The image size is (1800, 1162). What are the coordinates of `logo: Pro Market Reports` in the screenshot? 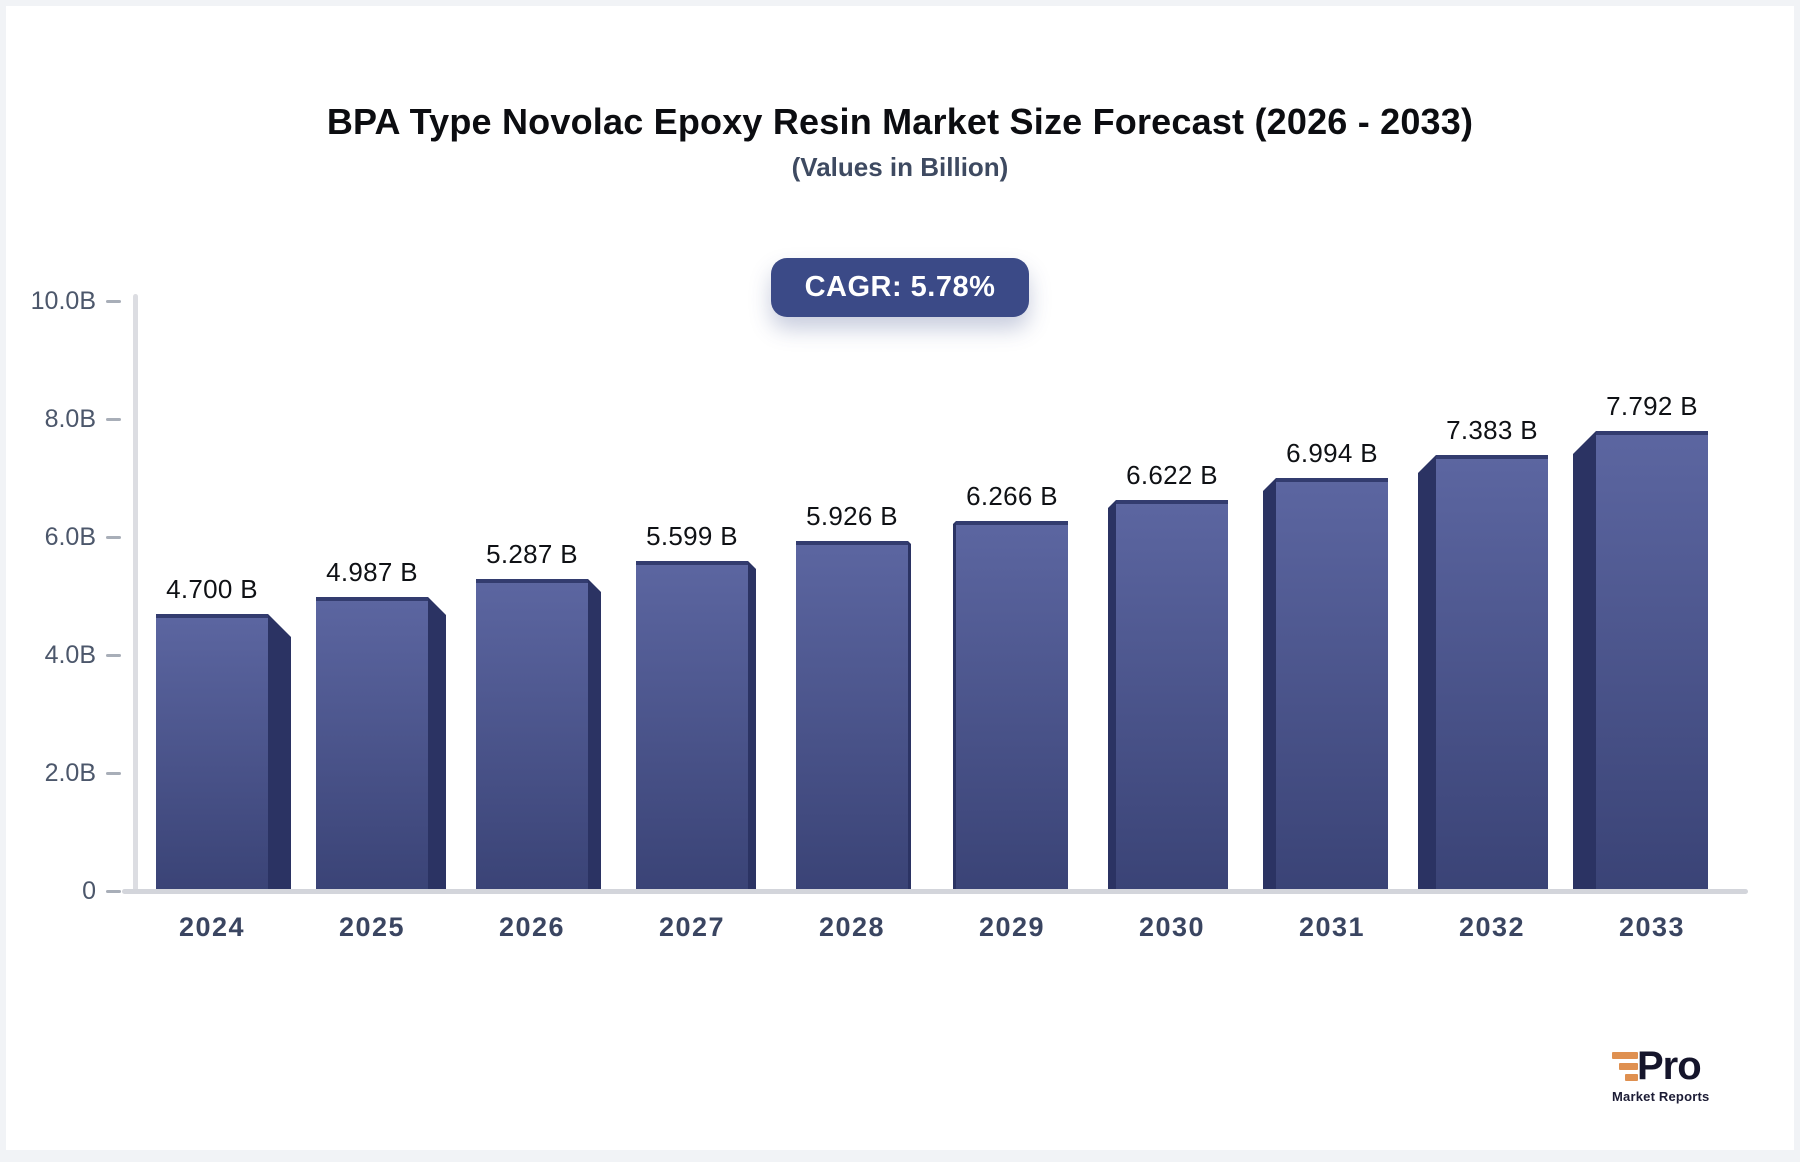 It's located at (1660, 1075).